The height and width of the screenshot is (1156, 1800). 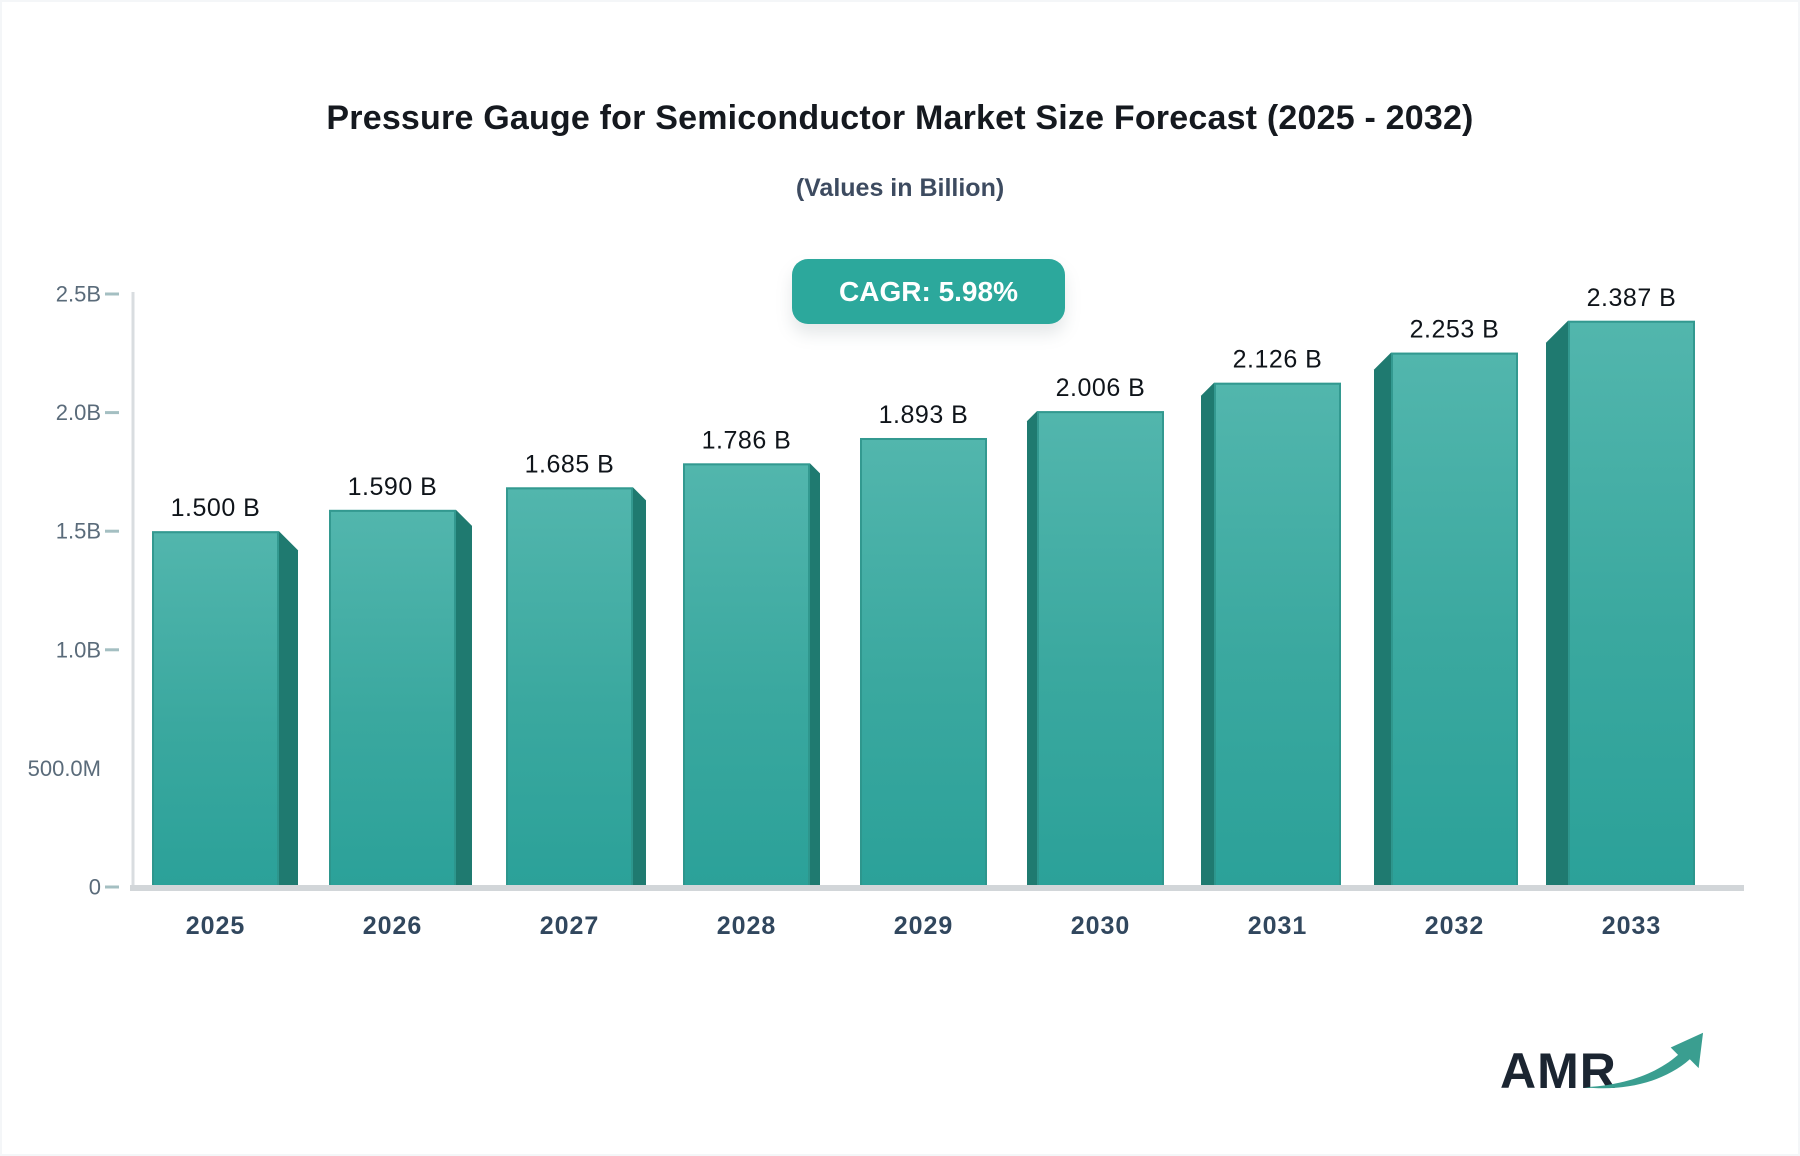 I want to click on bar-value-label: 2.006 B, so click(x=1101, y=388).